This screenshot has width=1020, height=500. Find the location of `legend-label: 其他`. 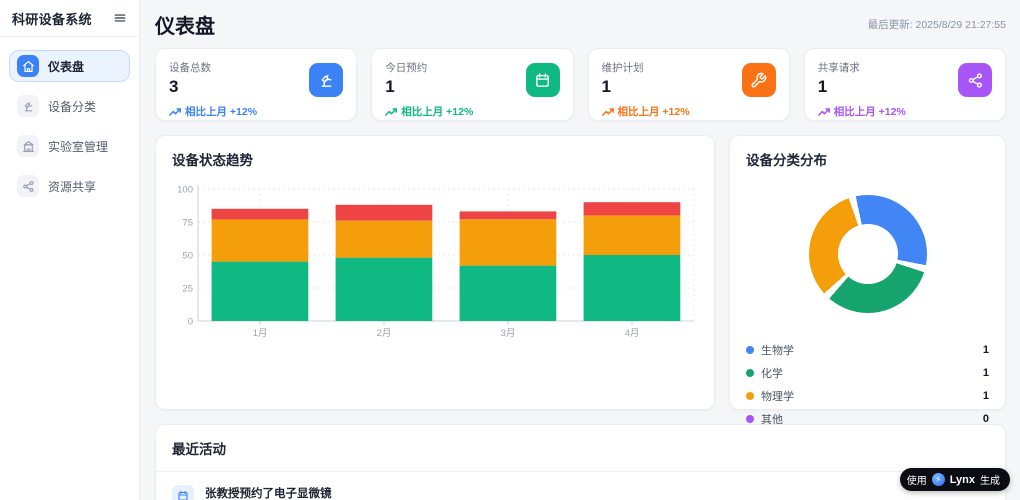

legend-label: 其他 is located at coordinates (772, 419).